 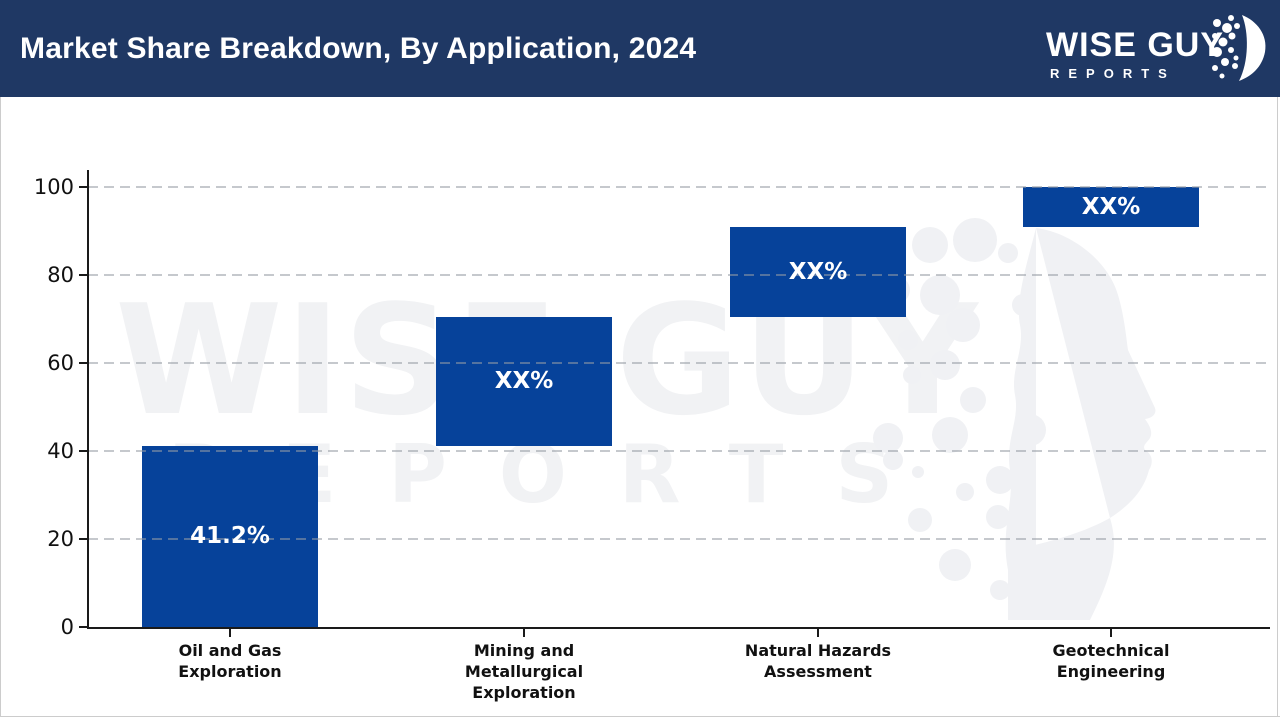 I want to click on y-tick-label-0: 0, so click(x=67, y=627).